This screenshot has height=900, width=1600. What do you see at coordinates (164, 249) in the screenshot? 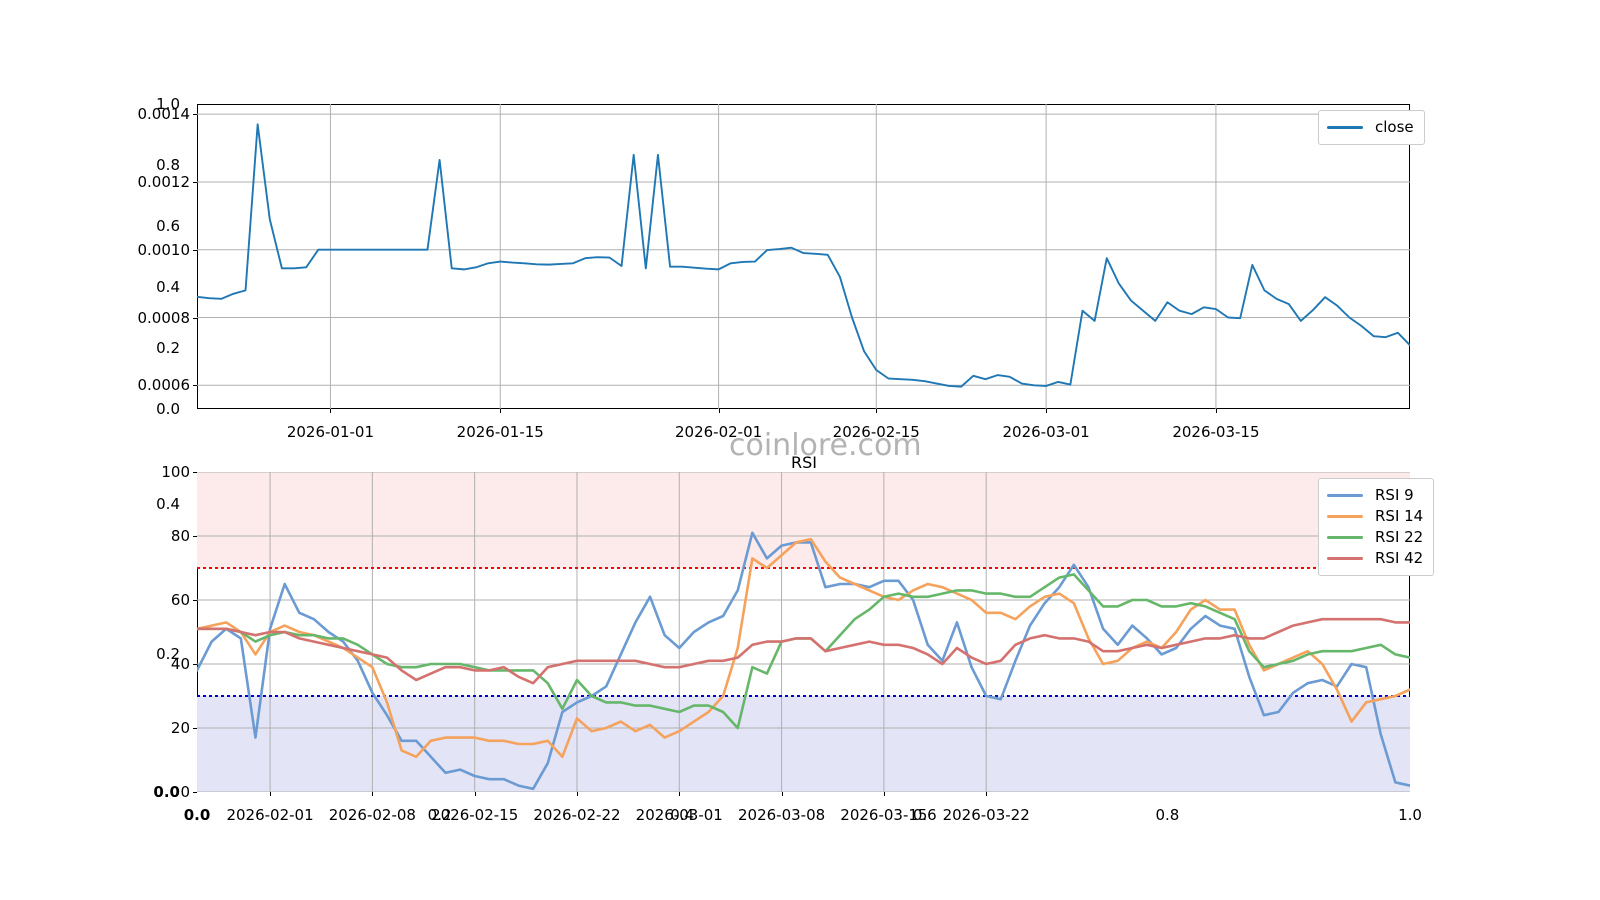
I see `price-y-tick-label: 0.0010` at bounding box center [164, 249].